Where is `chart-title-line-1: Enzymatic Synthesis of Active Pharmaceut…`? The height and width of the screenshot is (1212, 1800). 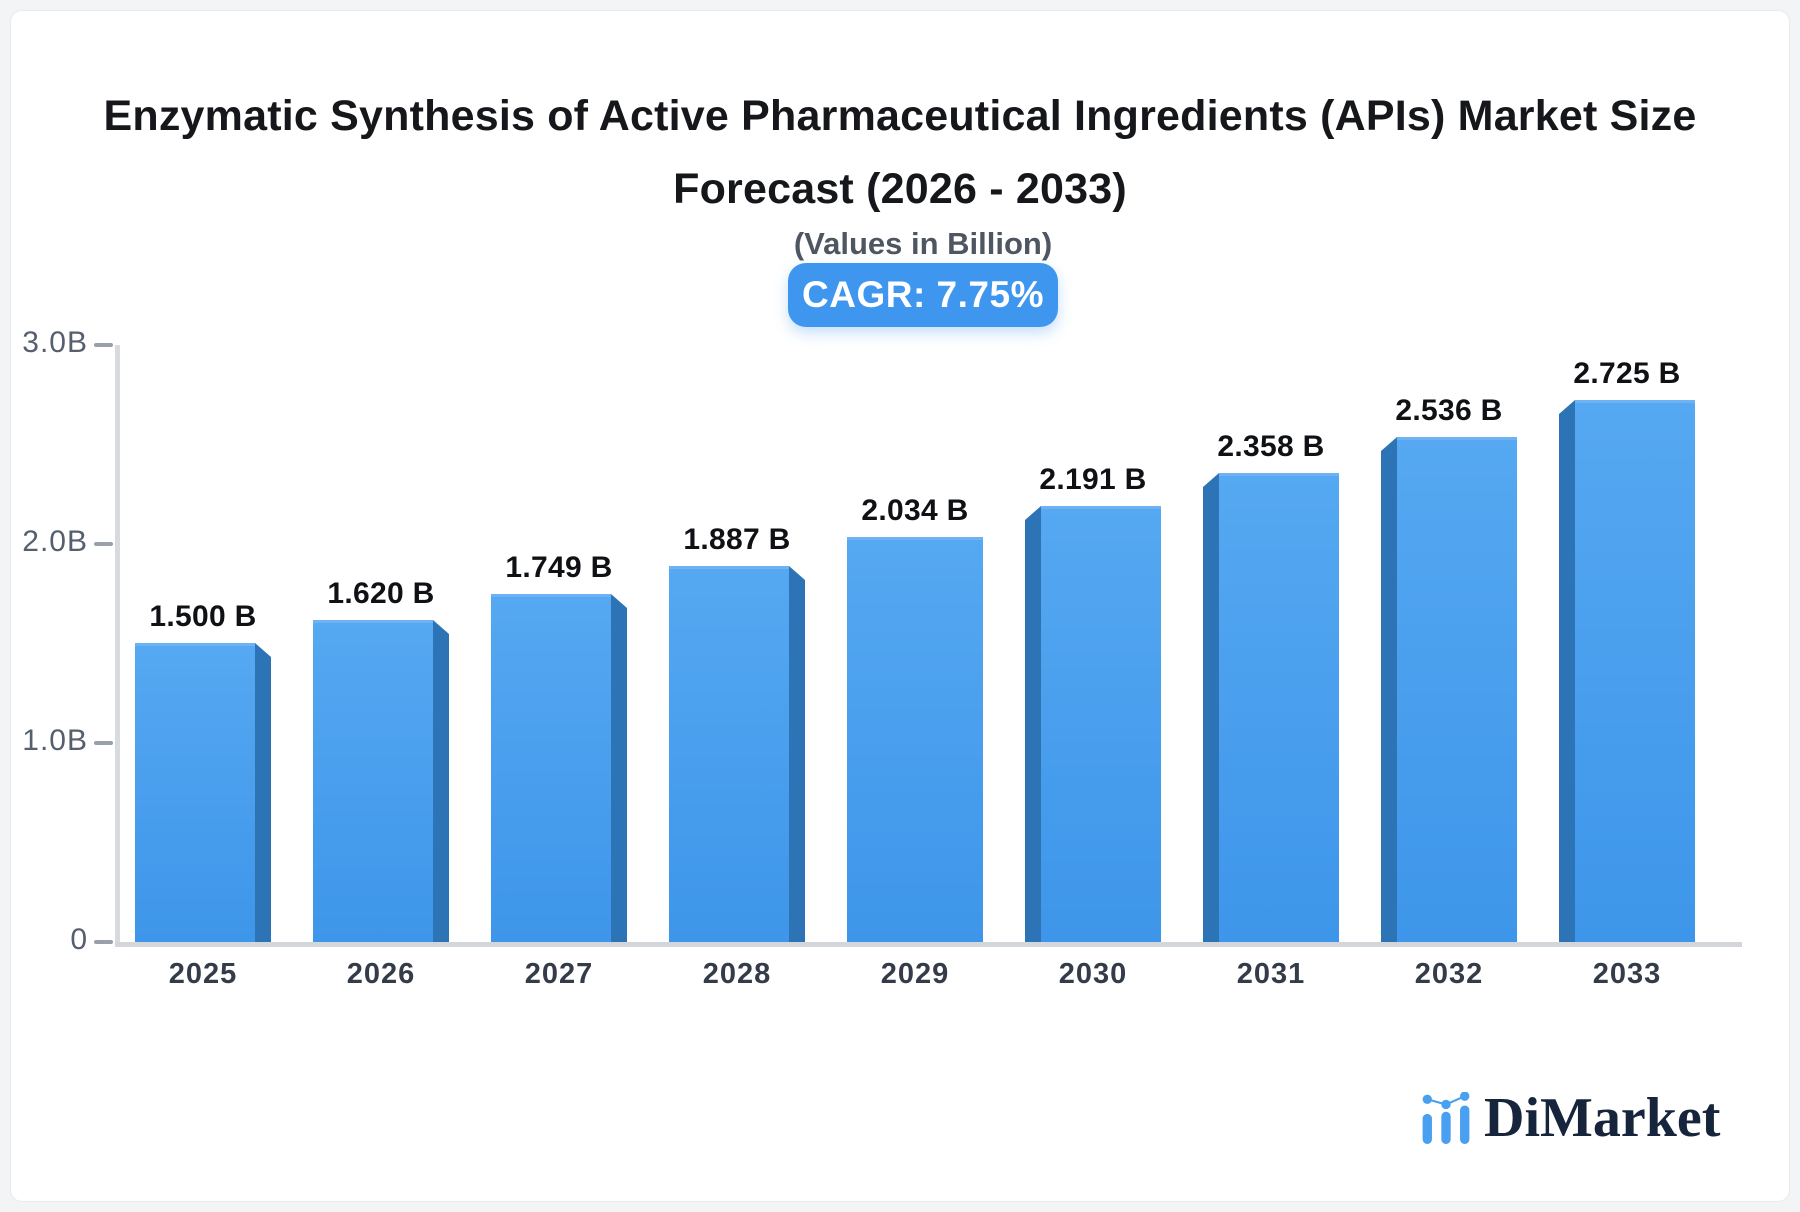 chart-title-line-1: Enzymatic Synthesis of Active Pharmaceut… is located at coordinates (900, 116).